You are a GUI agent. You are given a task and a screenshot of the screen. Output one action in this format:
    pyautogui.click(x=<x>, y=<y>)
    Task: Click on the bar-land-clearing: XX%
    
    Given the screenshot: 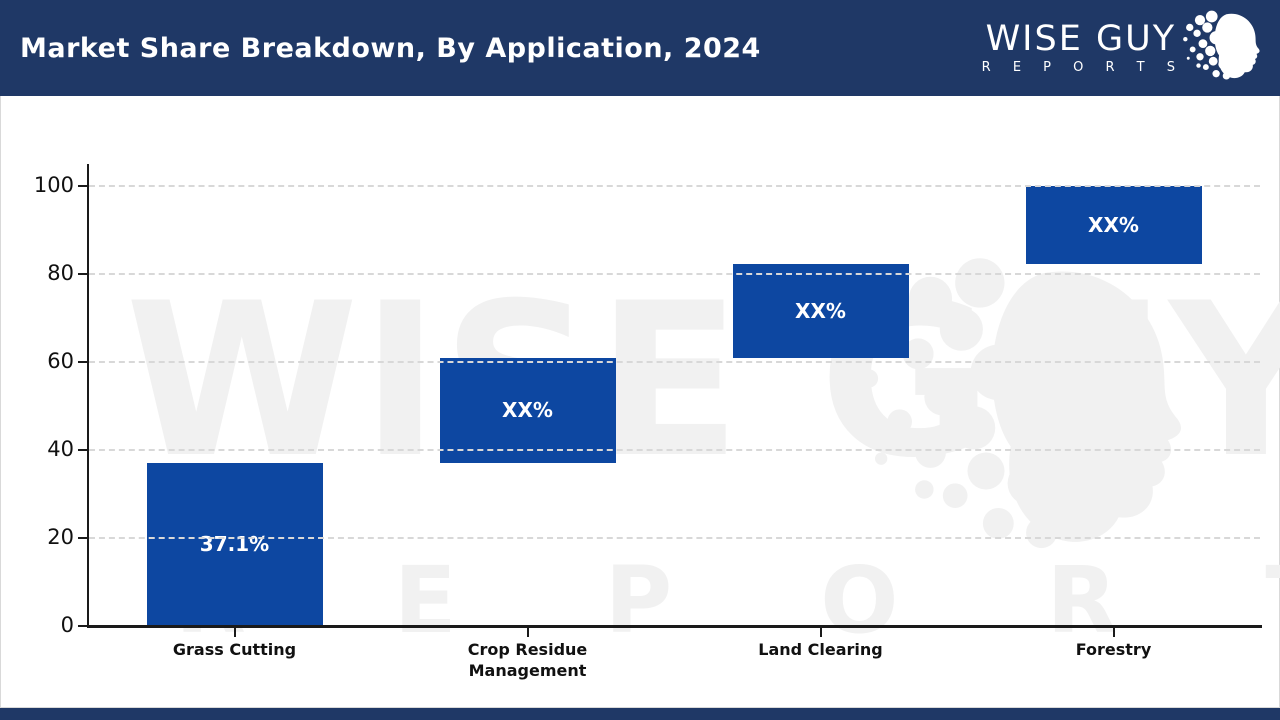 What is the action you would take?
    pyautogui.click(x=820, y=310)
    